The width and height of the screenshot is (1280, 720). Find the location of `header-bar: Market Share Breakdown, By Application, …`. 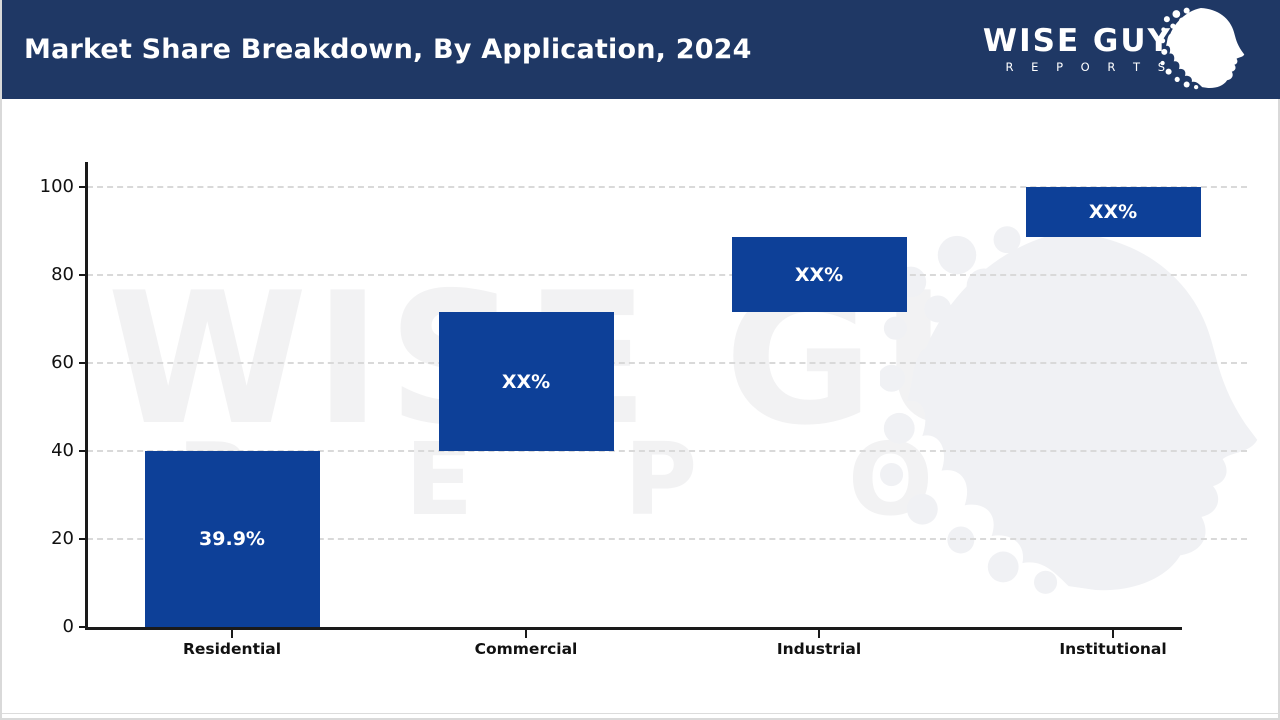

header-bar: Market Share Breakdown, By Application, … is located at coordinates (641, 49).